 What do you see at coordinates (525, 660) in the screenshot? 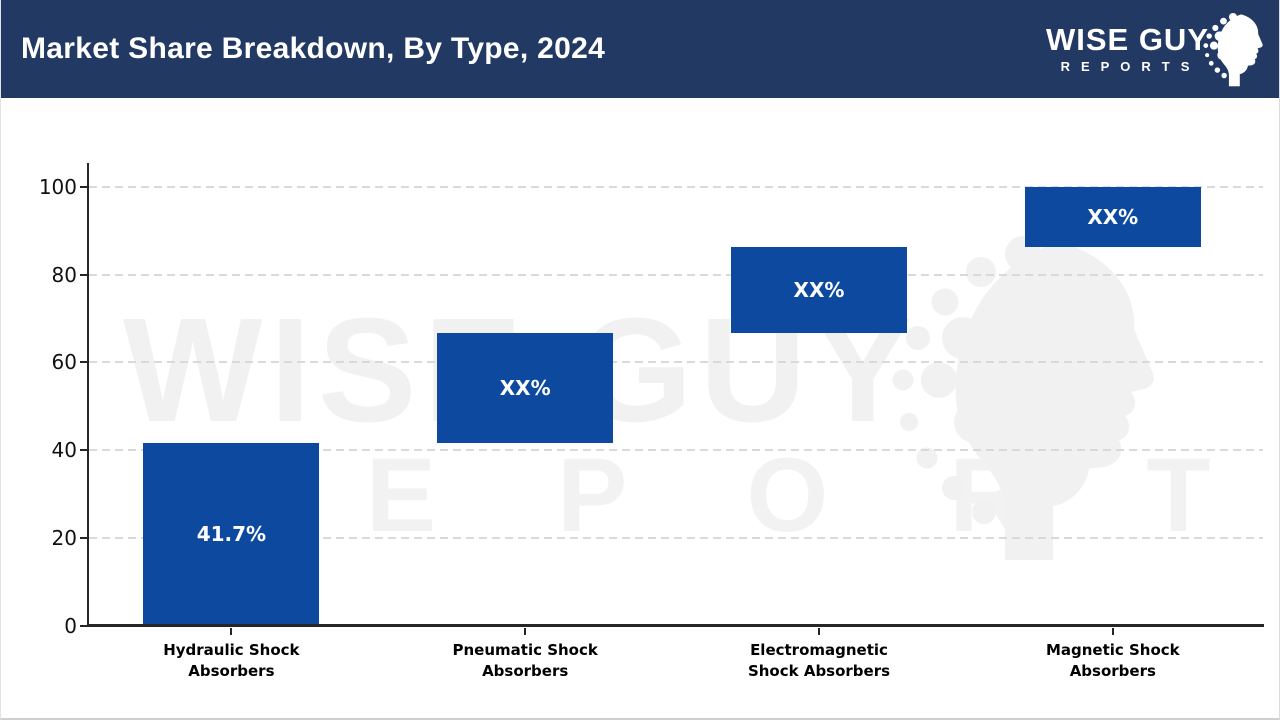
I see `x-axis-label-pneumatic-shock-absorbers: Pneumatic Shock Absorbers` at bounding box center [525, 660].